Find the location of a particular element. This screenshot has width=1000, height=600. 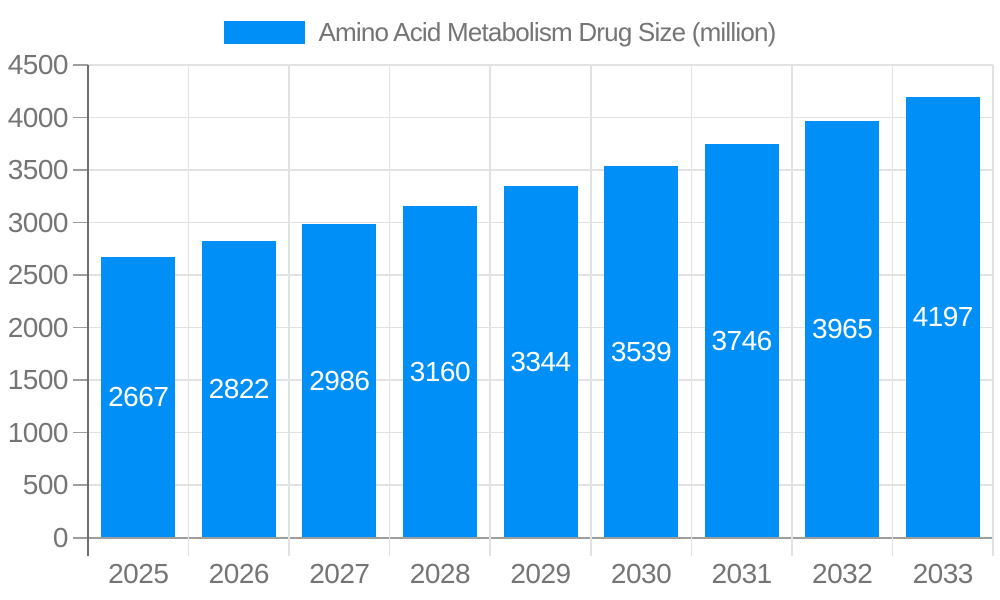

bar-value-label: 3160 is located at coordinates (440, 371).